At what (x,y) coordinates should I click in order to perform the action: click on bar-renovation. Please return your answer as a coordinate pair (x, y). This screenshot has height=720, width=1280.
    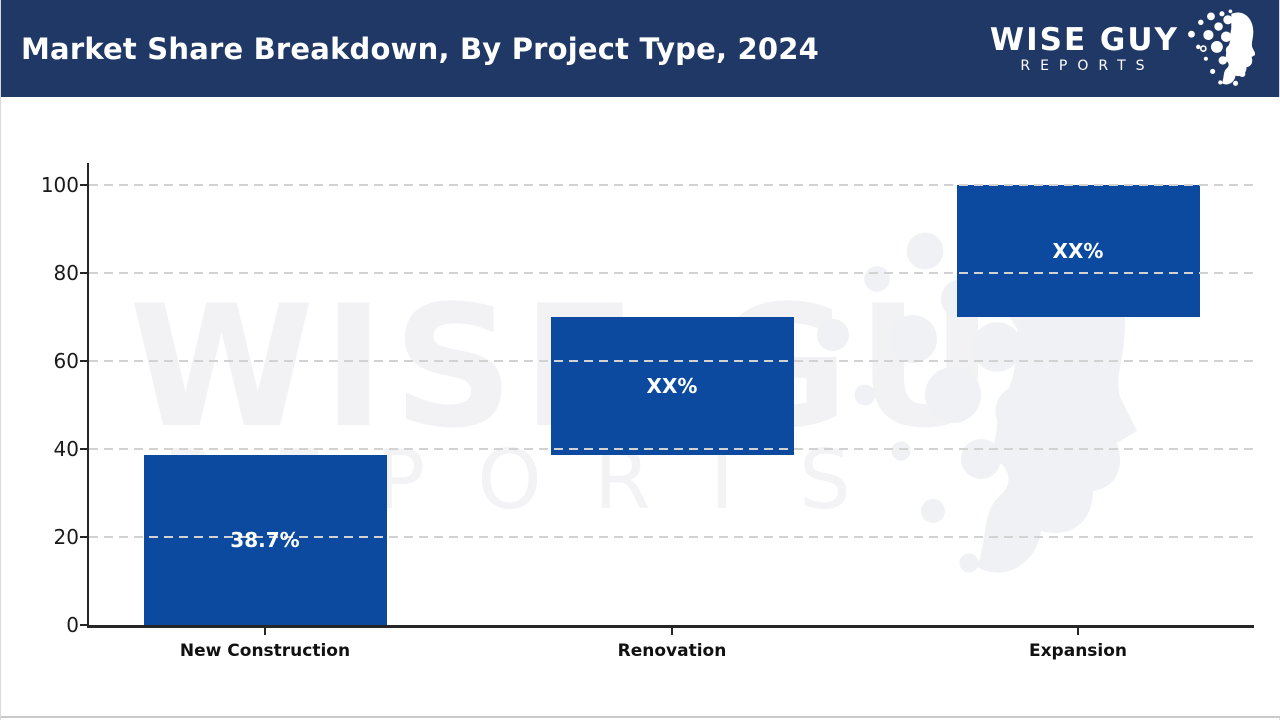
    Looking at the image, I should click on (672, 386).